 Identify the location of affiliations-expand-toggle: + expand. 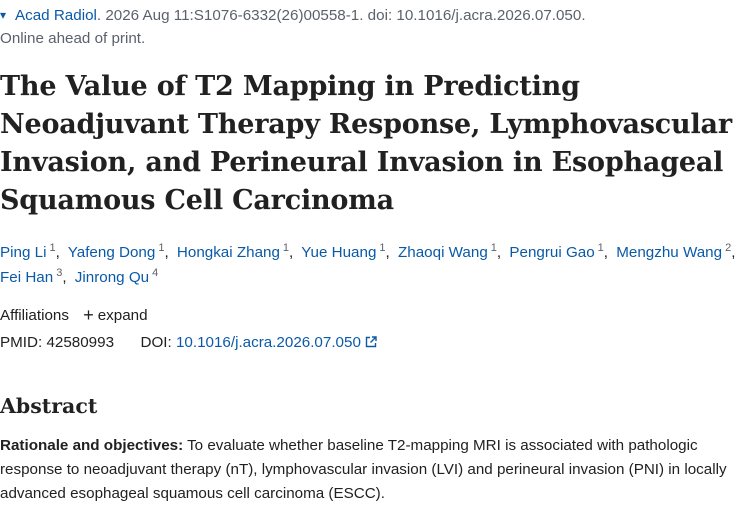
(110, 315).